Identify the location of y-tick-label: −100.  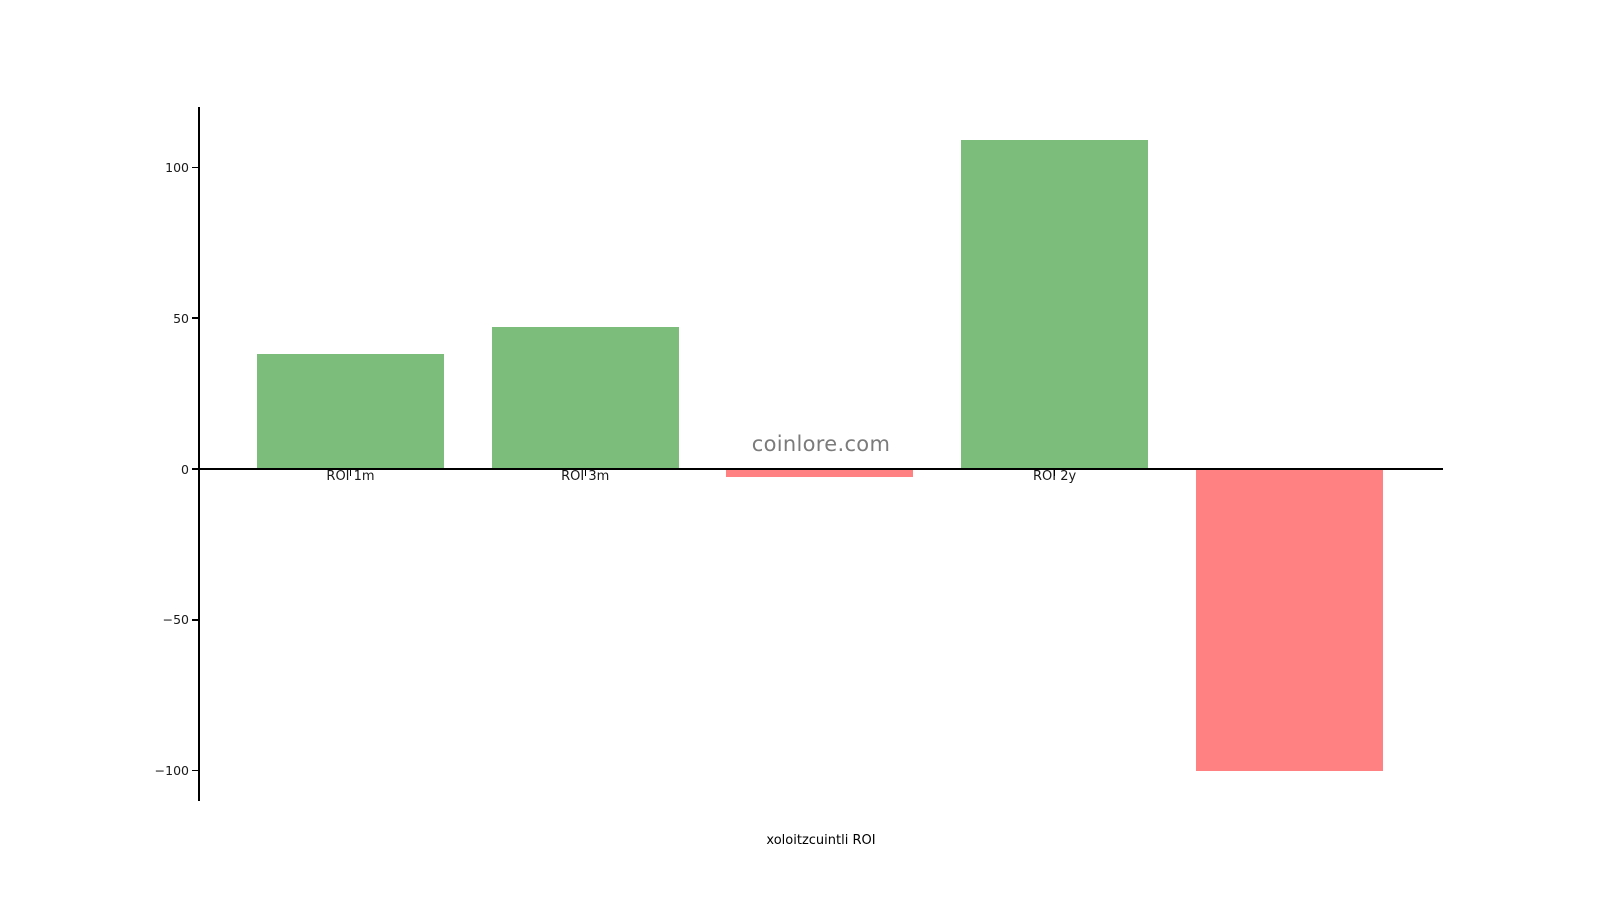
(171, 771).